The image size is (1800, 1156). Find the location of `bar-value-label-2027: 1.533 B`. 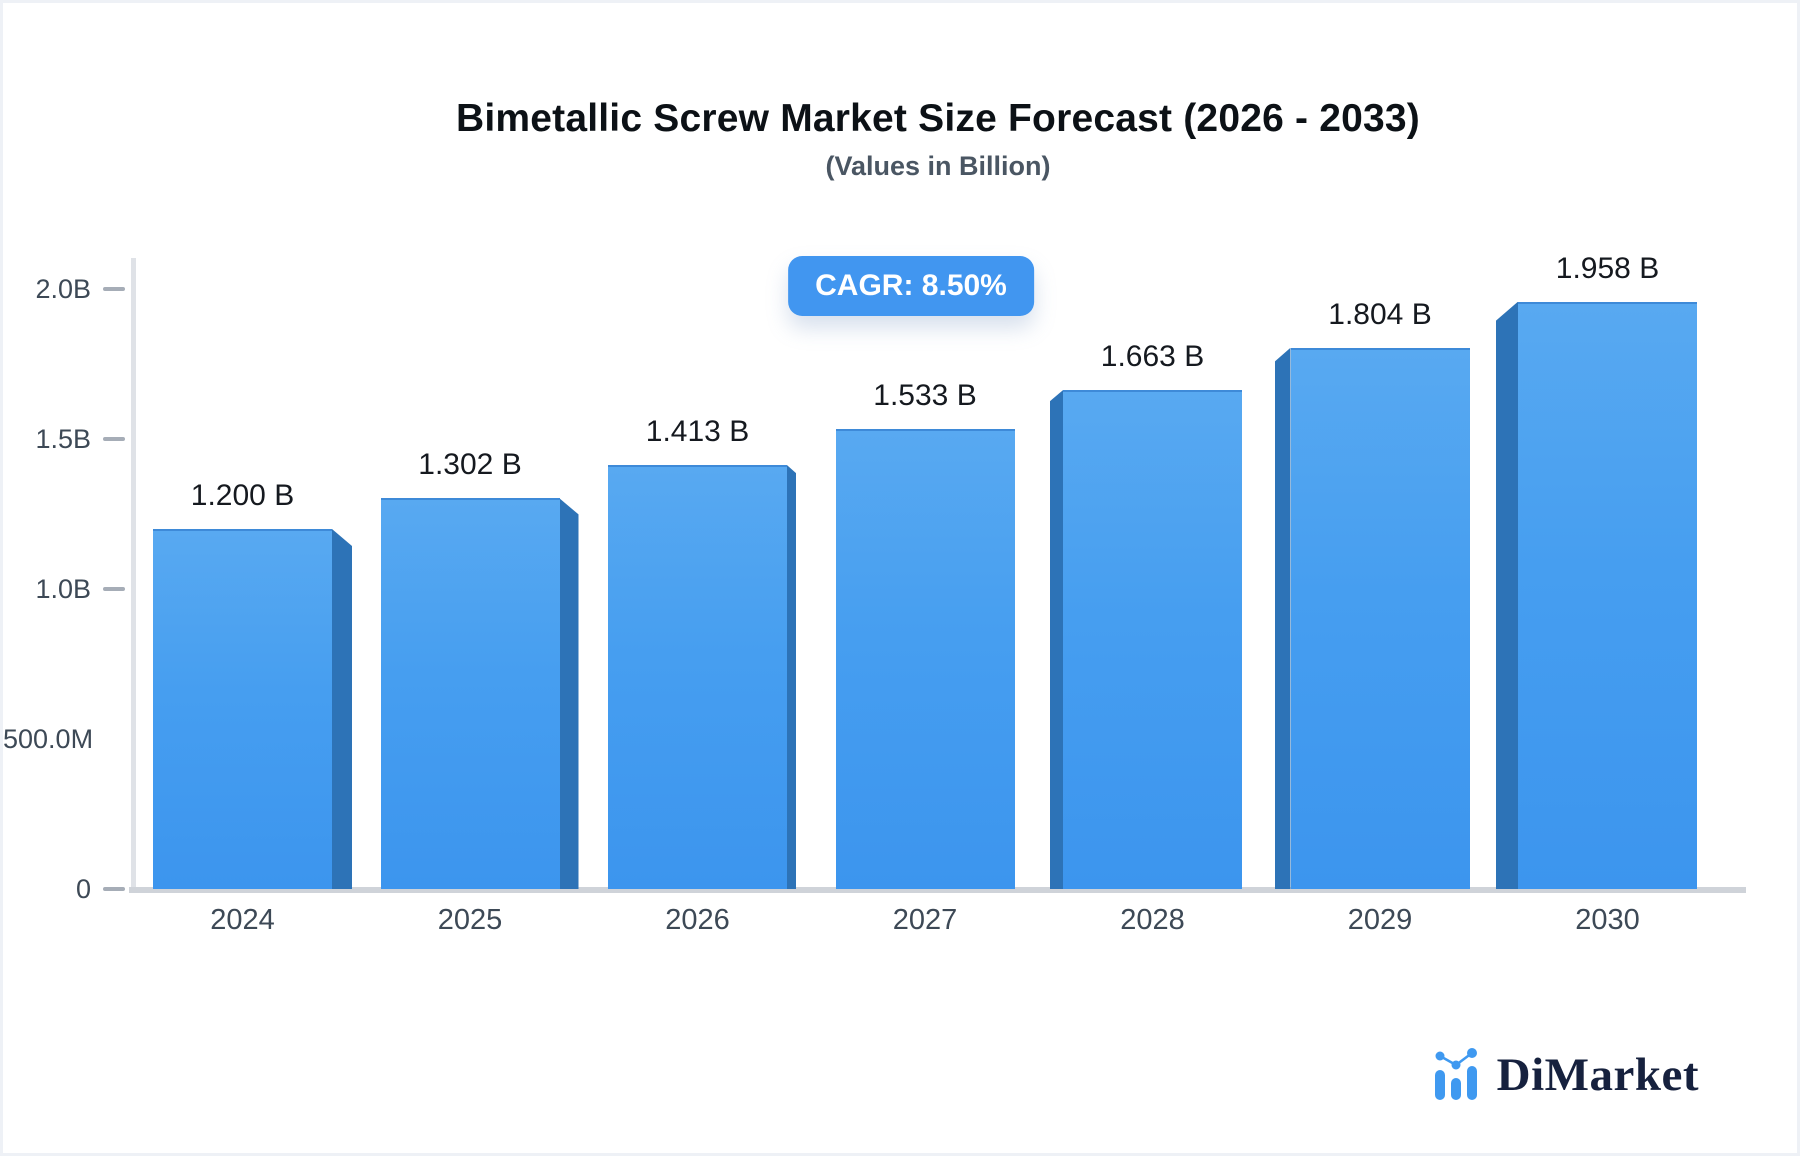

bar-value-label-2027: 1.533 B is located at coordinates (925, 396).